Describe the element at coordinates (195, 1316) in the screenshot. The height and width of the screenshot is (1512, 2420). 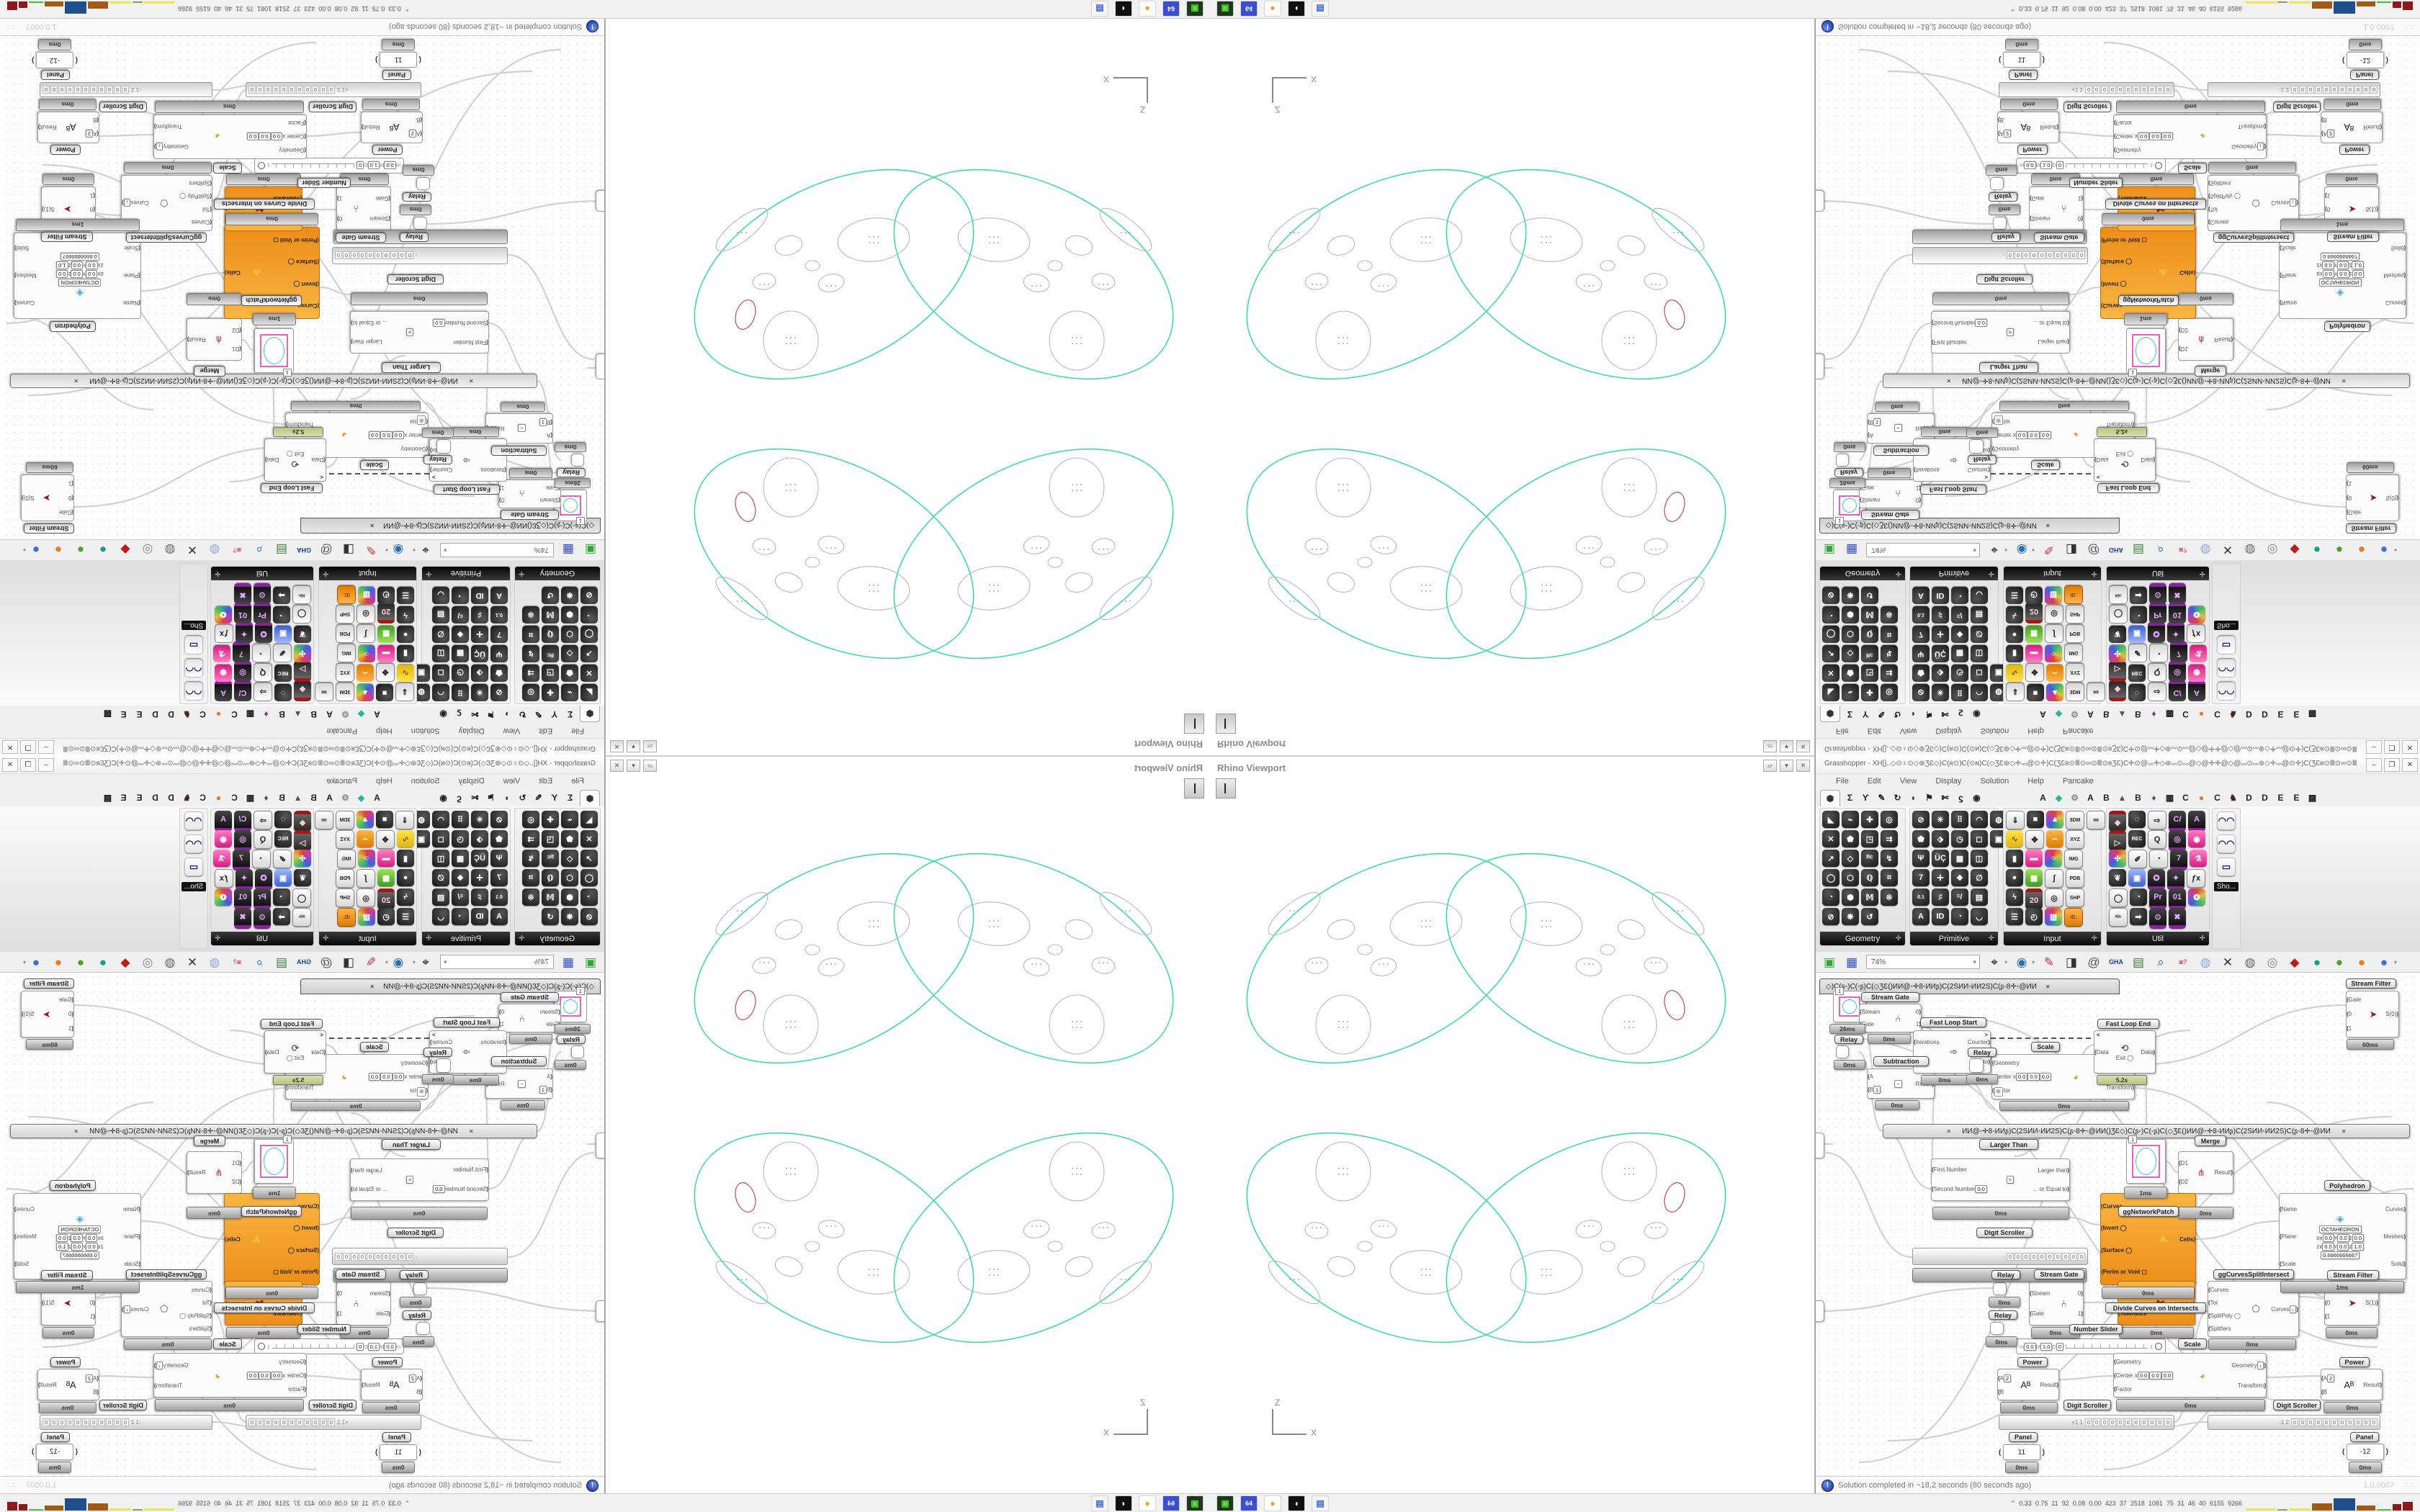
I see `input-port: SplitPoly ◯` at that location.